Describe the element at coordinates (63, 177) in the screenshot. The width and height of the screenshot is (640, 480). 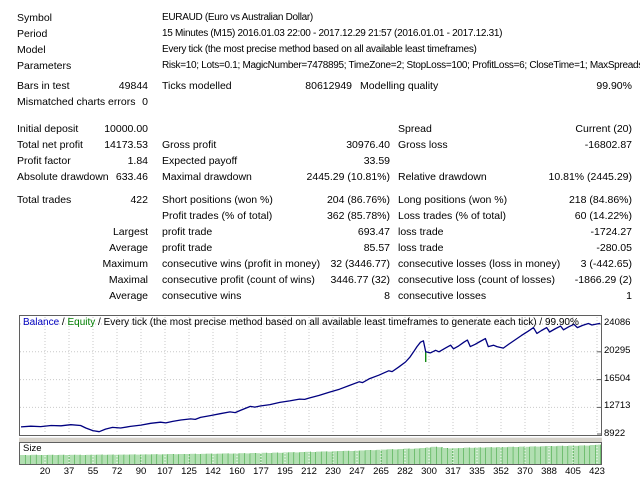
I see `stat-label: Absolute drawdown` at that location.